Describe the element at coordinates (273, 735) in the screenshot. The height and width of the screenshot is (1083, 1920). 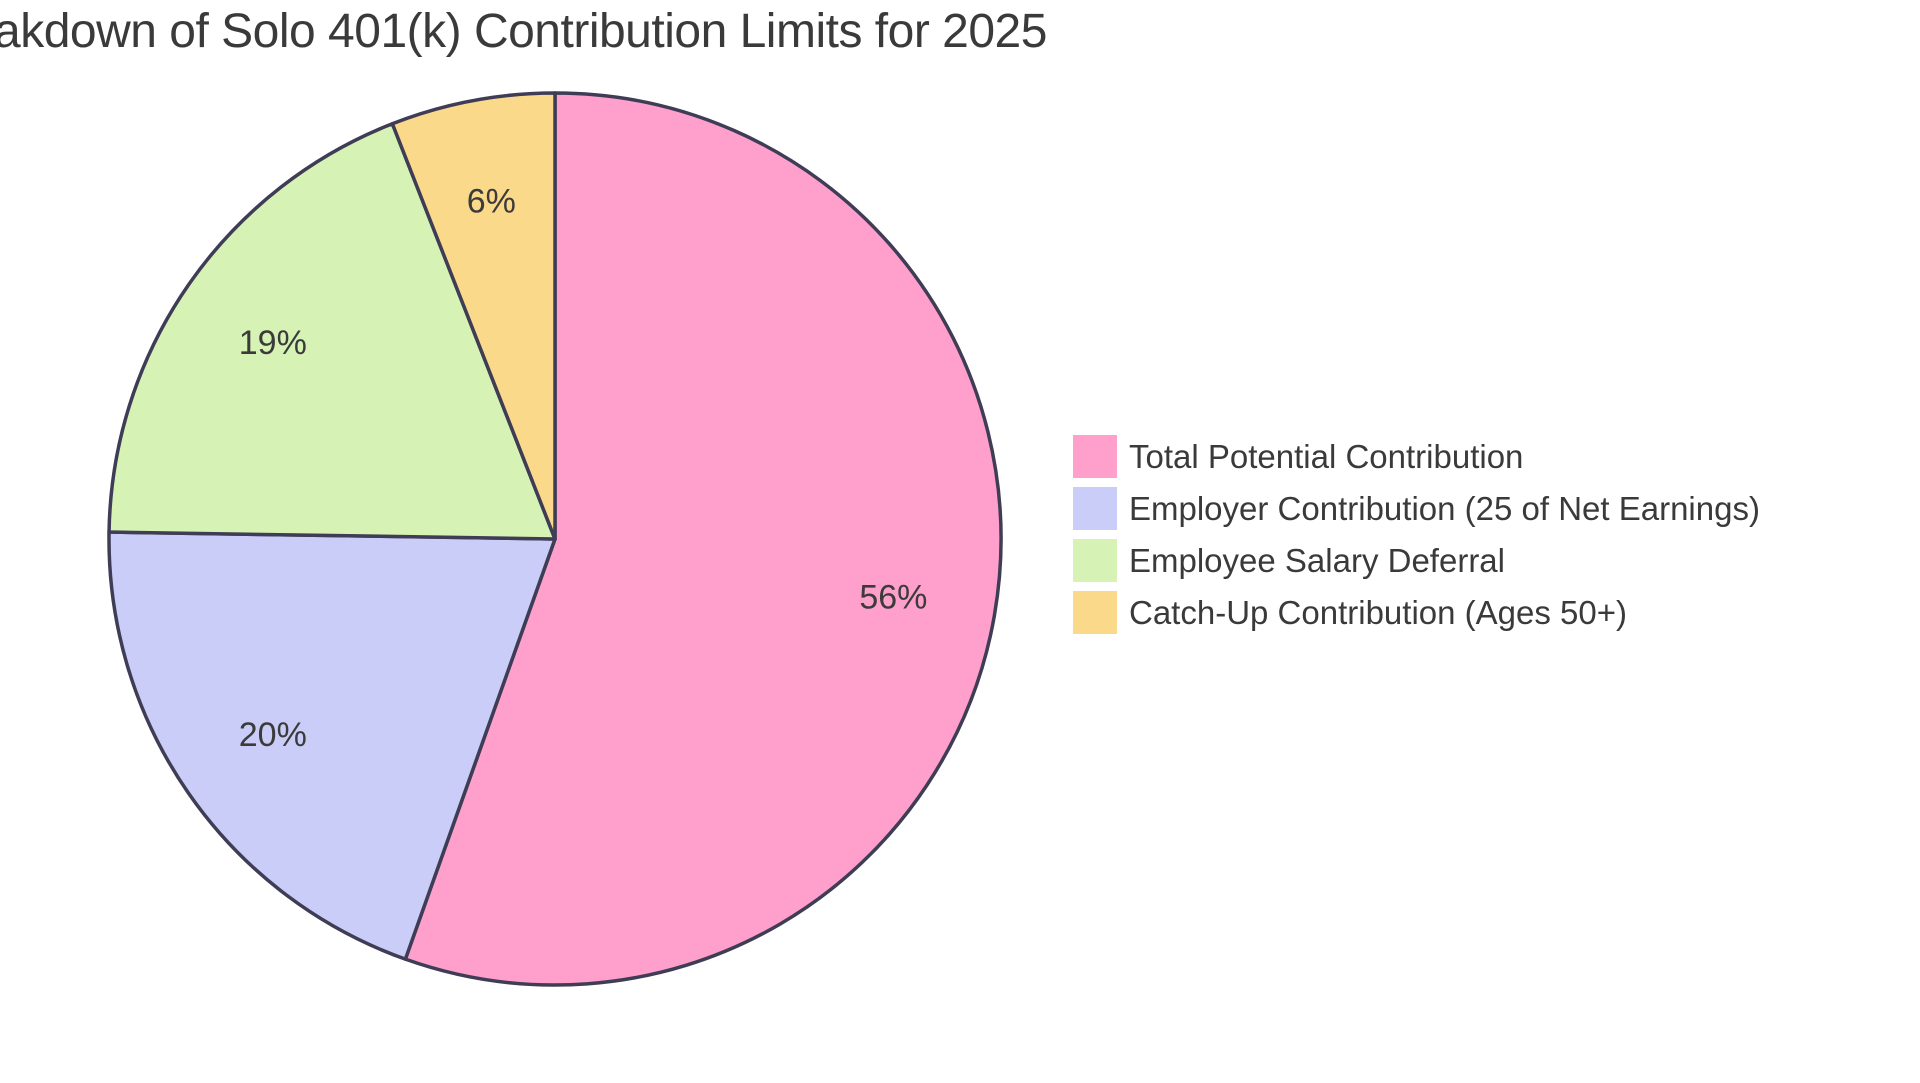
I see `slice-percent-label: 20%` at that location.